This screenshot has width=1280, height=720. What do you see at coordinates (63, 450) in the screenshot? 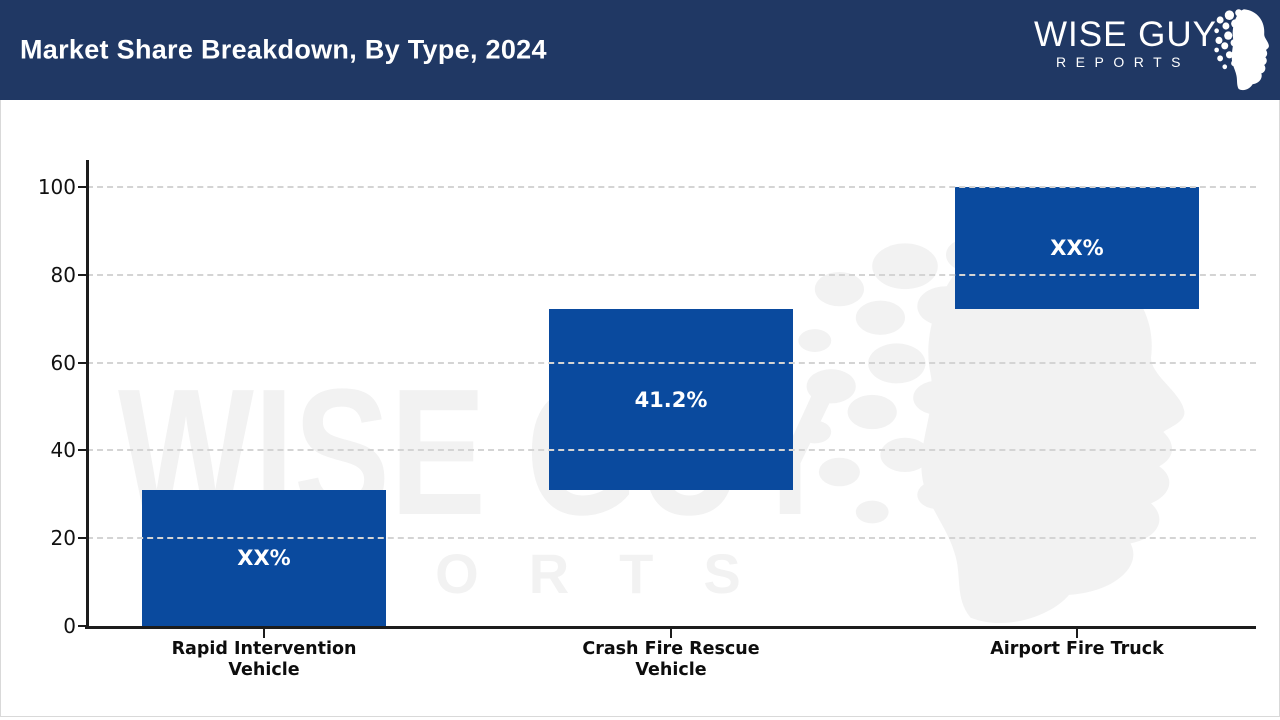
I see `y-tick-label: 40` at bounding box center [63, 450].